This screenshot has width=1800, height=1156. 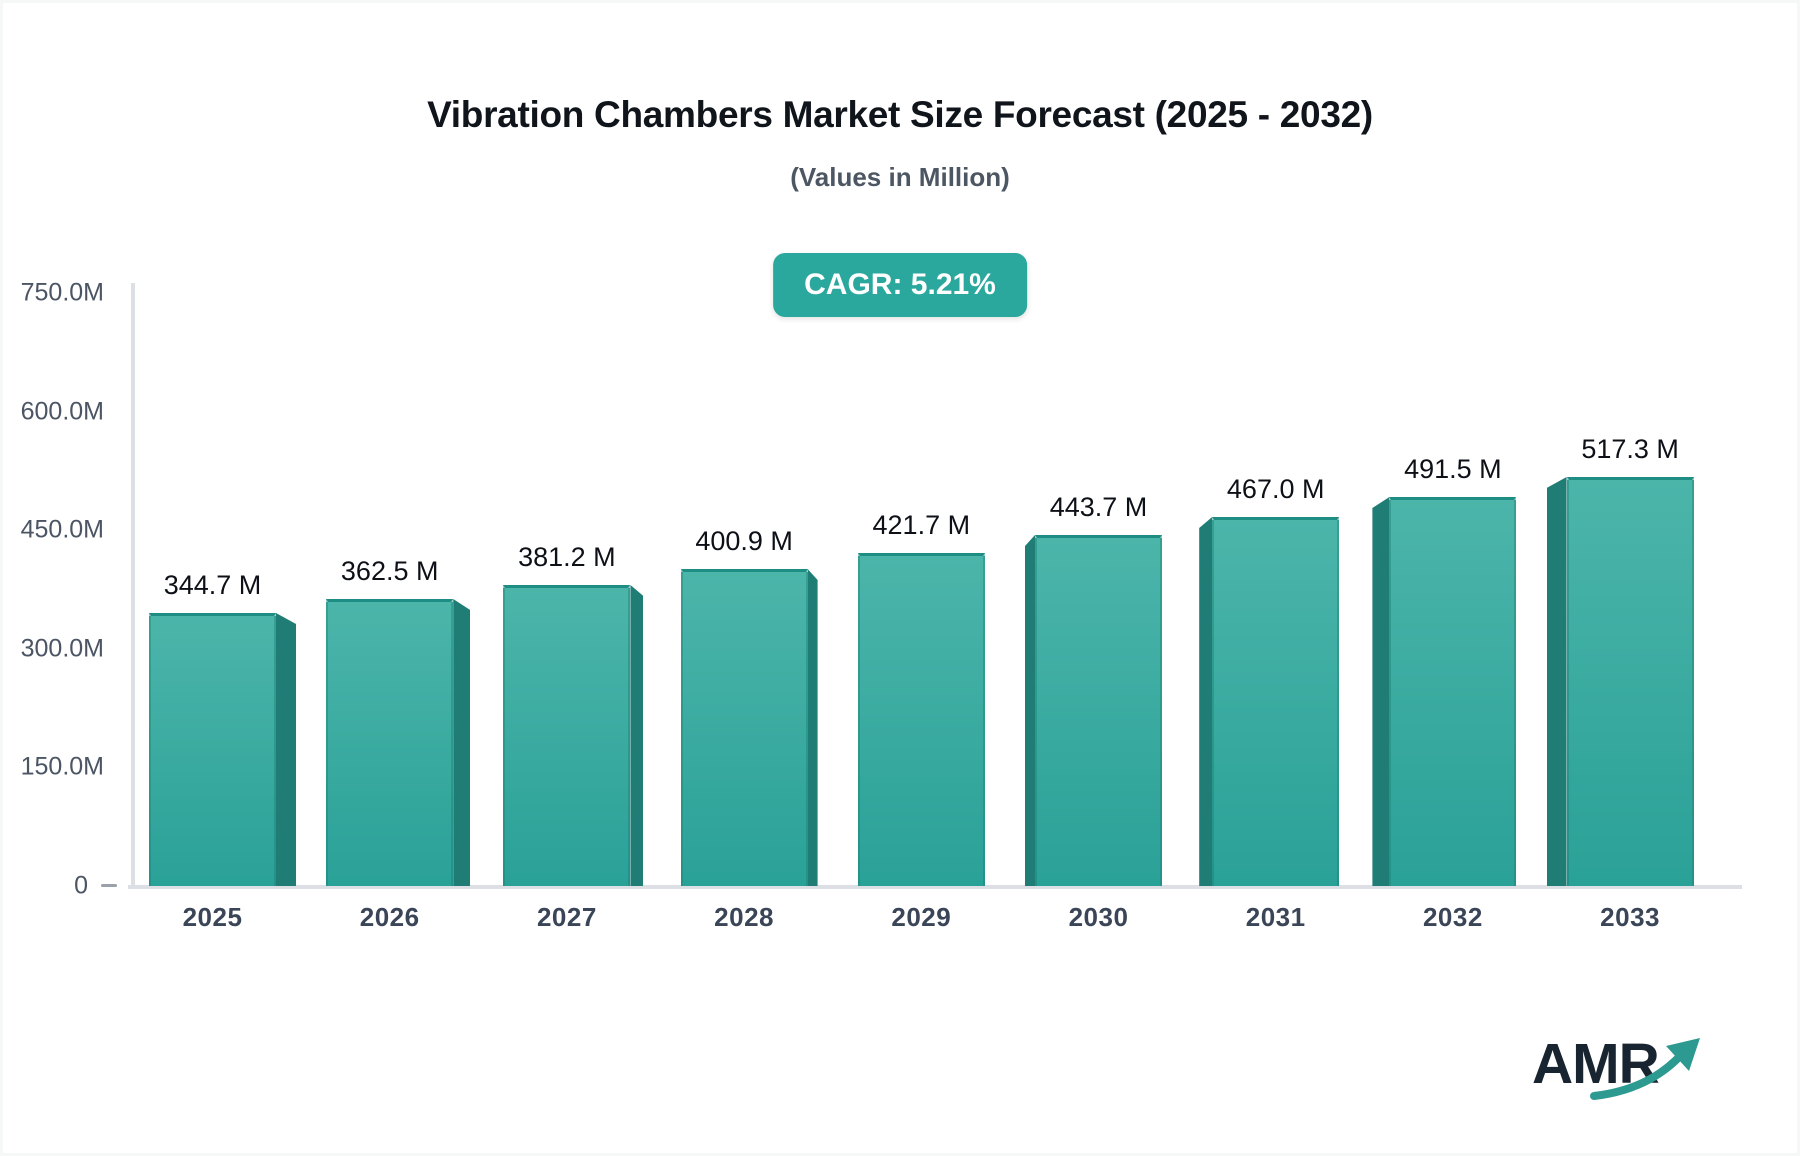 What do you see at coordinates (109, 885) in the screenshot?
I see `zero-tick-mark` at bounding box center [109, 885].